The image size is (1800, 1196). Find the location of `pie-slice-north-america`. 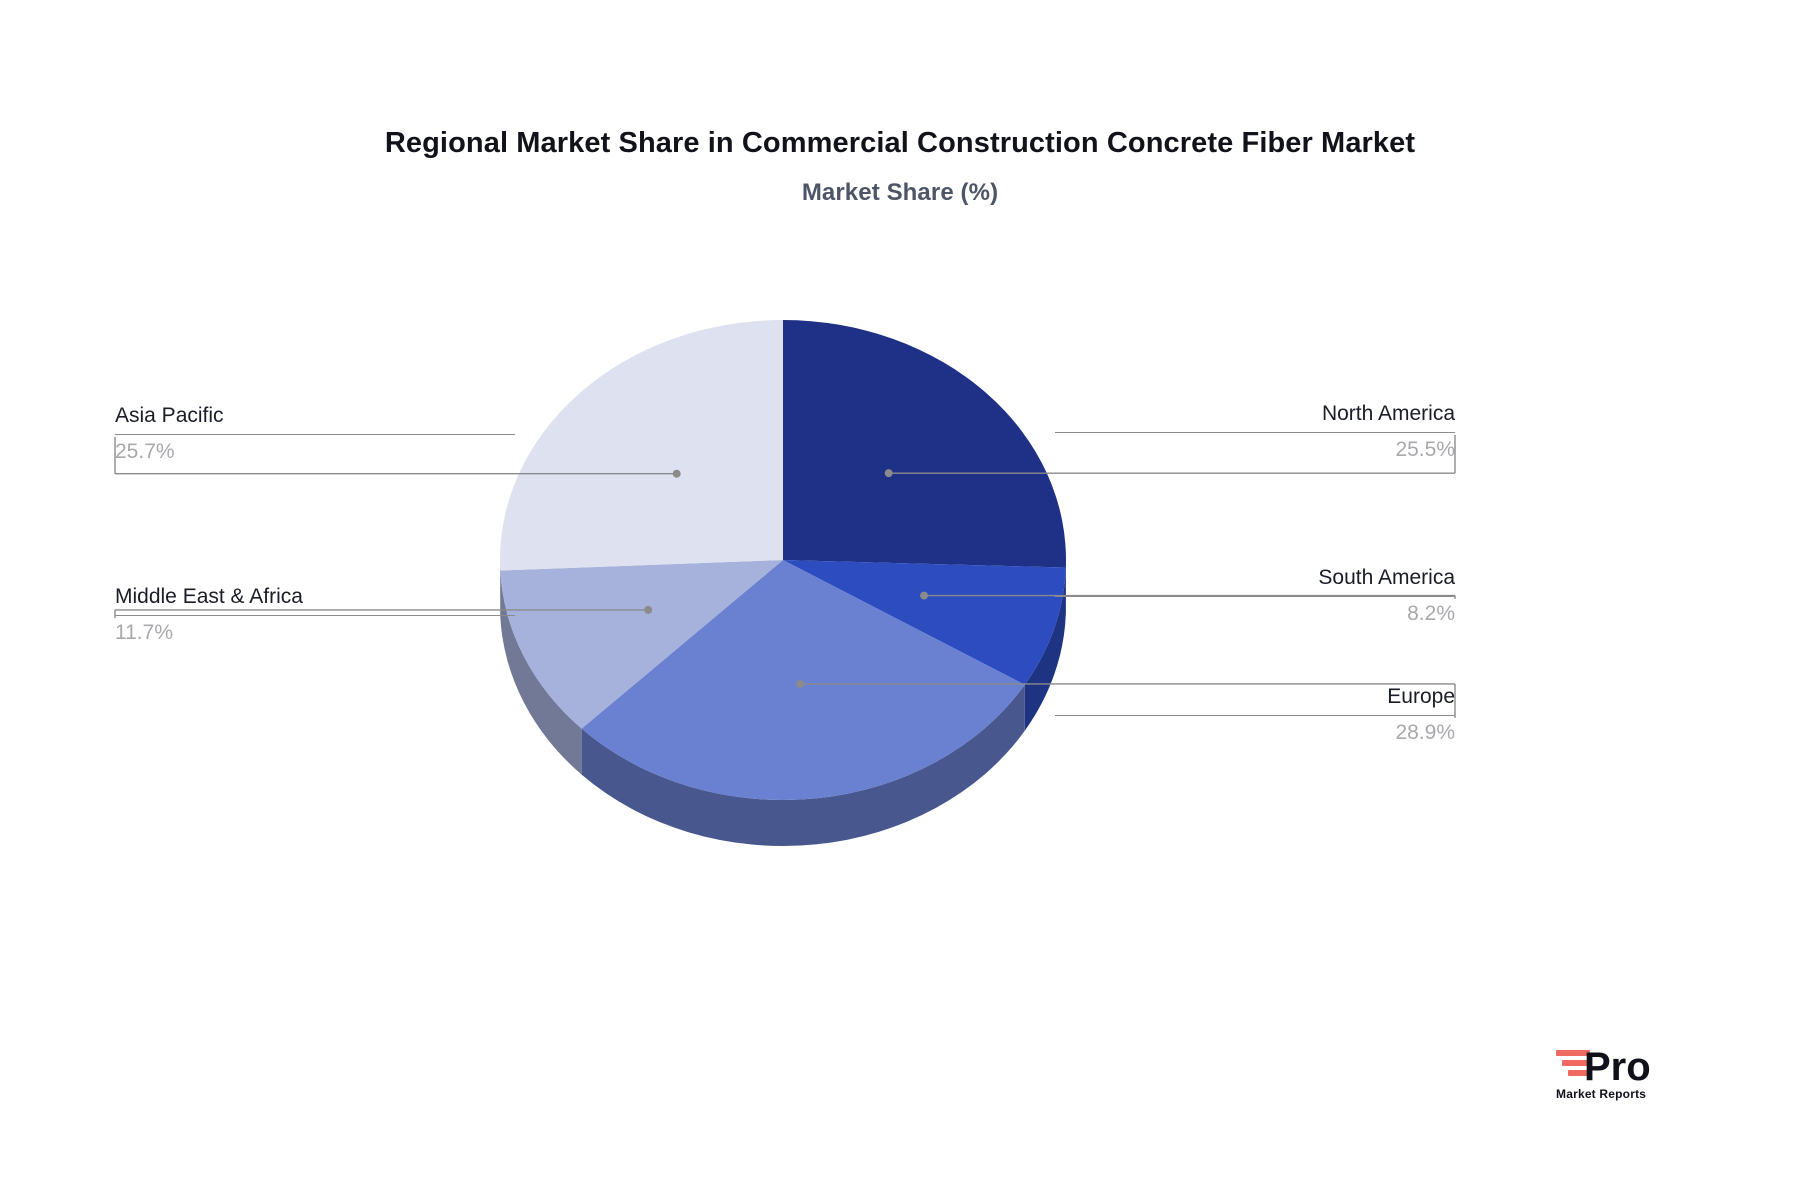

pie-slice-north-america is located at coordinates (924, 444).